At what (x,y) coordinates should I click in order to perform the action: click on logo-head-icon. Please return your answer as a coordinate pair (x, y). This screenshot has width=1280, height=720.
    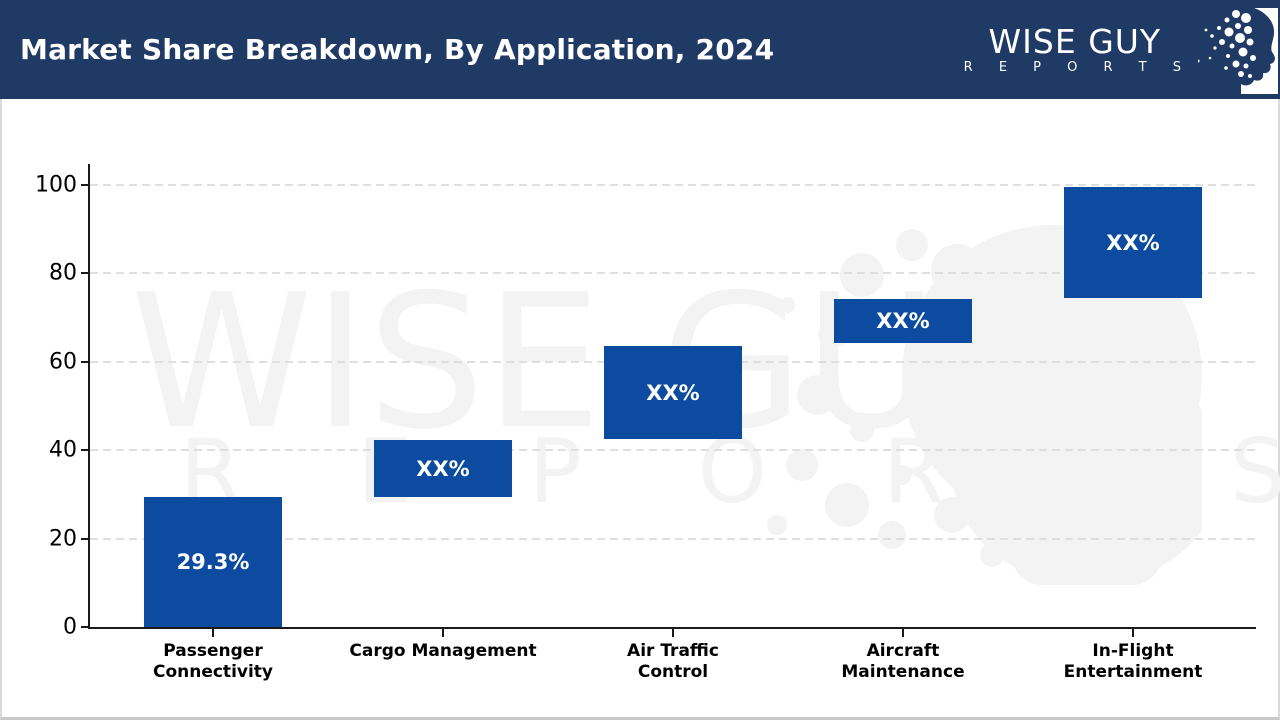
    Looking at the image, I should click on (1238, 51).